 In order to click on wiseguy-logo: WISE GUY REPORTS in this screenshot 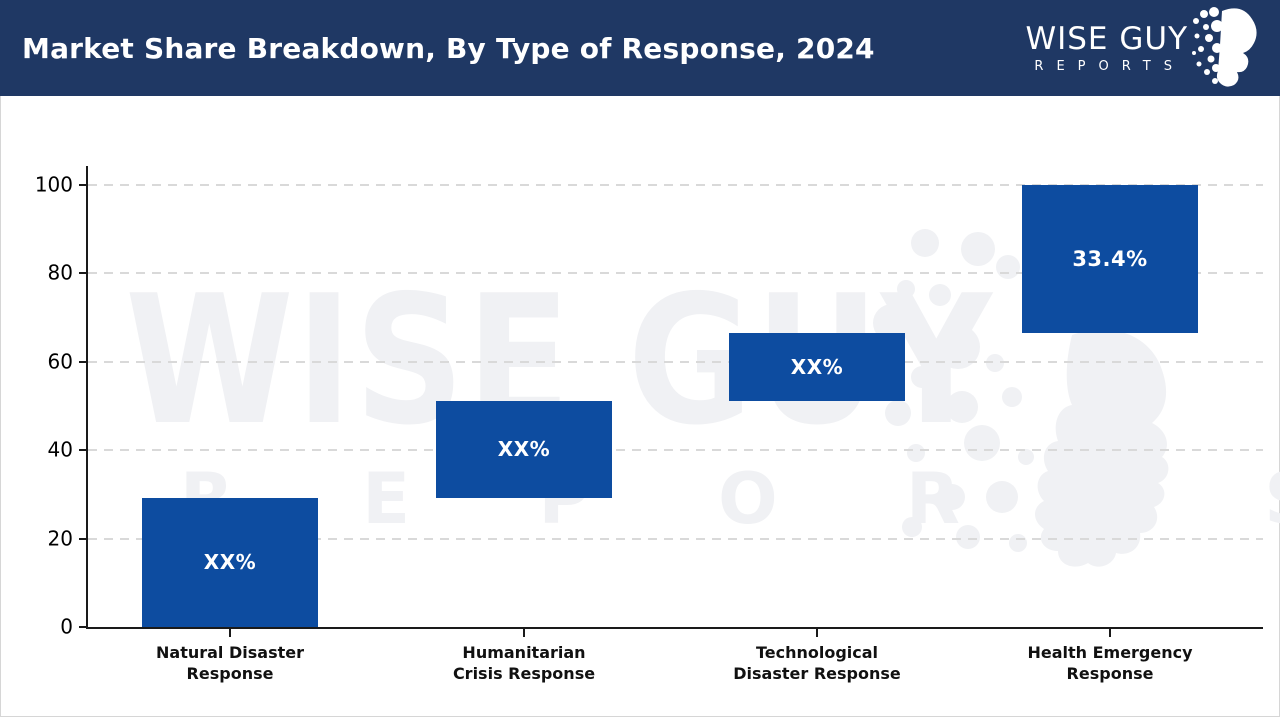, I will do `click(1143, 48)`.